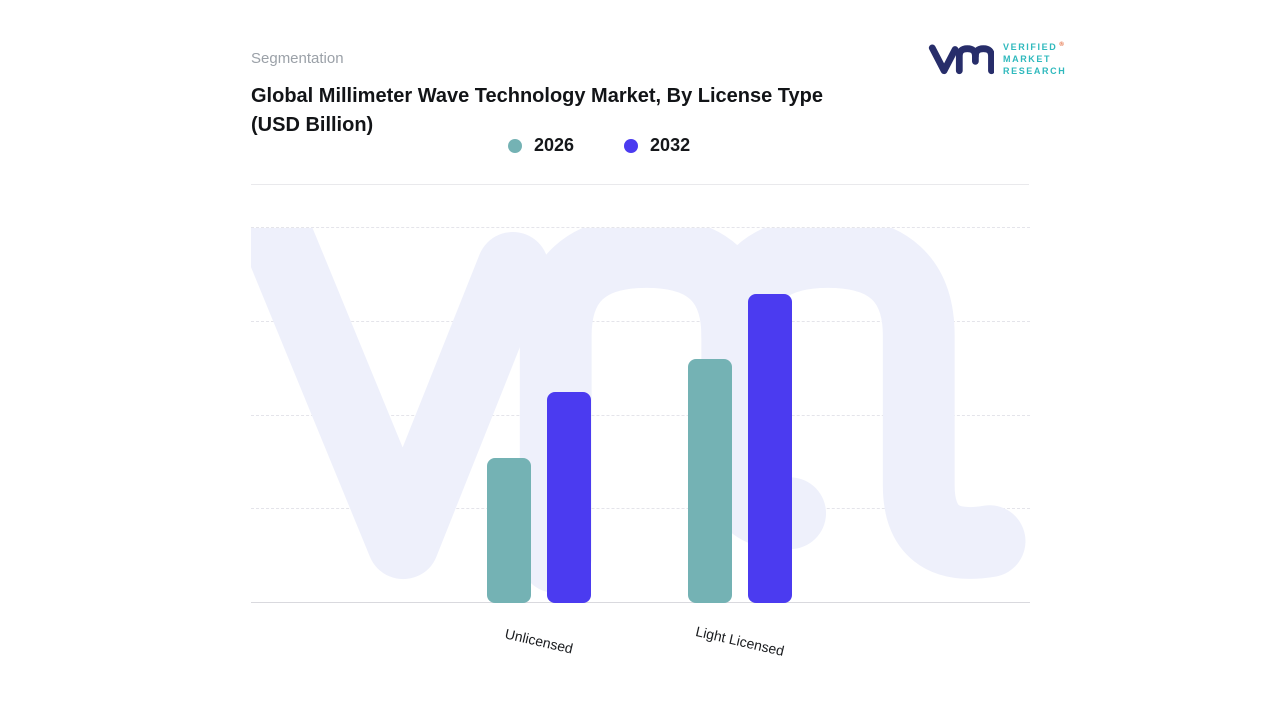  What do you see at coordinates (1035, 71) in the screenshot?
I see `logo-line-research: RESEARCH` at bounding box center [1035, 71].